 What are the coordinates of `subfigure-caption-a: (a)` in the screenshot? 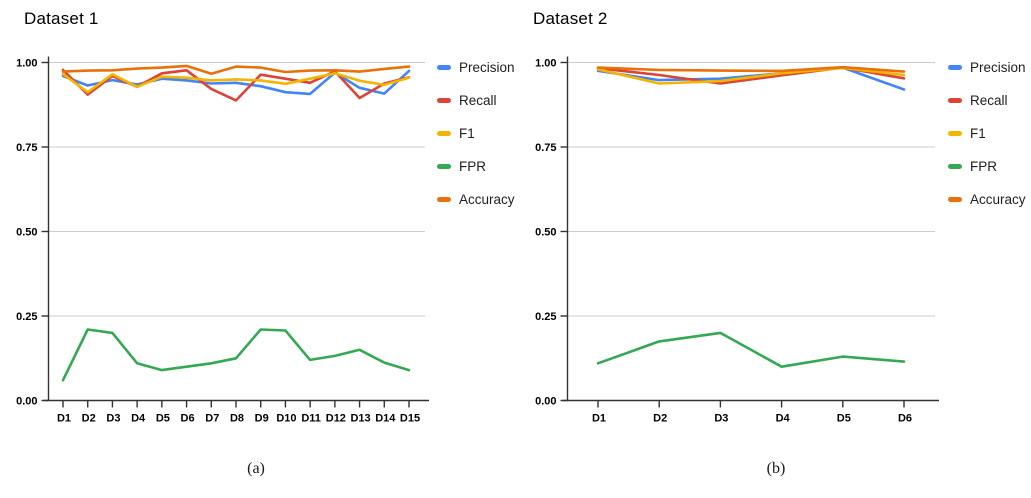 It's located at (256, 468).